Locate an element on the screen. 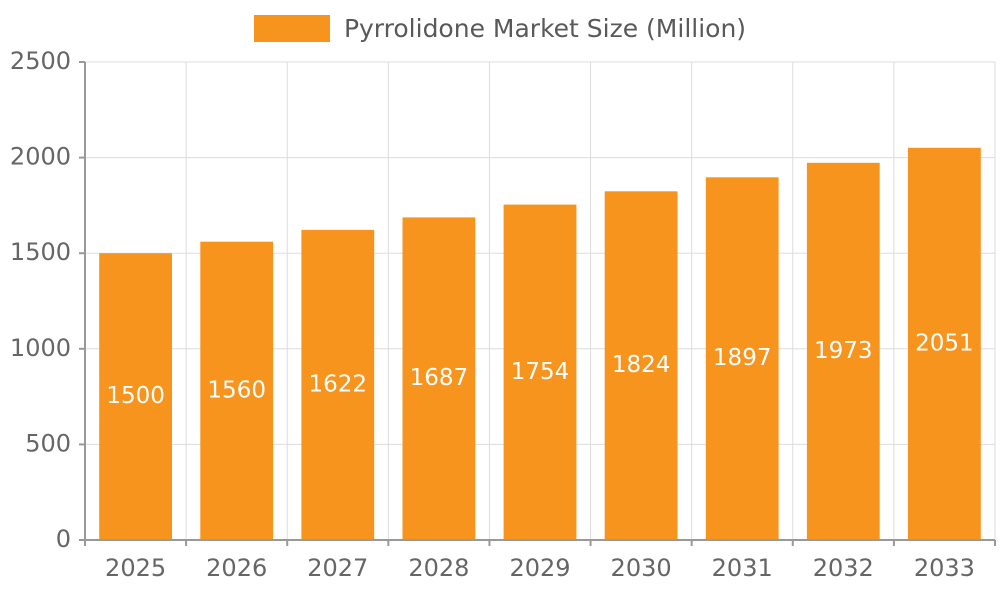 The image size is (1000, 600). y-tick-label: 2000 is located at coordinates (40, 157).